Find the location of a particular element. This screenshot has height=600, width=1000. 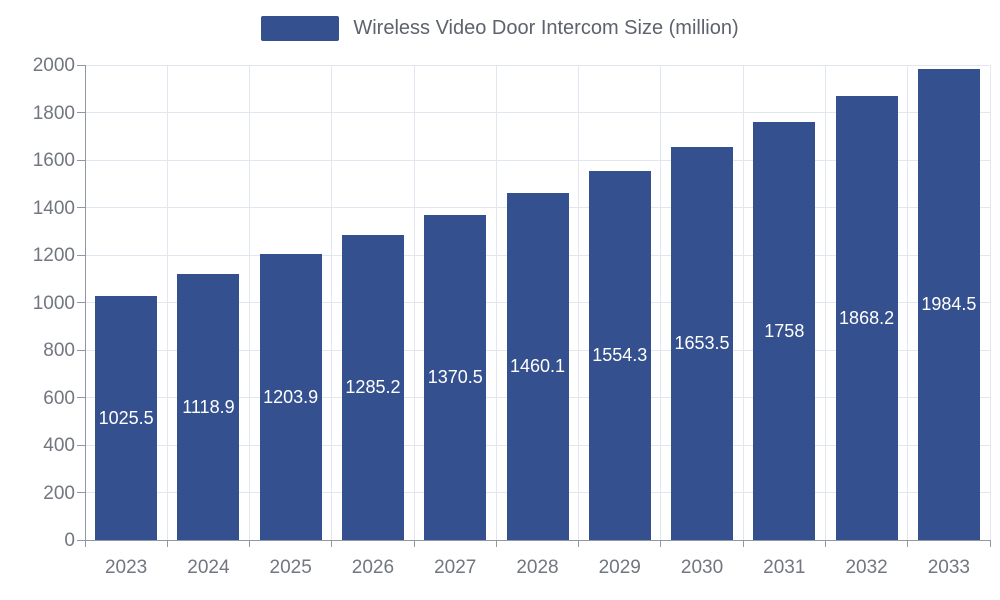

bar-value-label: 1203.9 is located at coordinates (291, 396).